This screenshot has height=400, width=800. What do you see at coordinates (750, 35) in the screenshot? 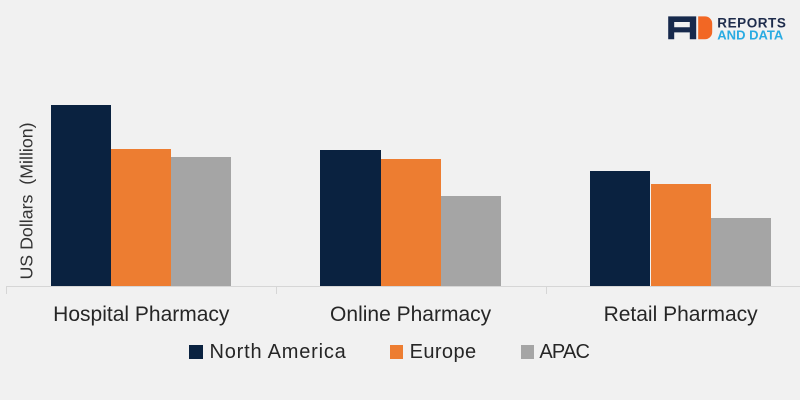
I see `svg-text: AND DATA` at bounding box center [750, 35].